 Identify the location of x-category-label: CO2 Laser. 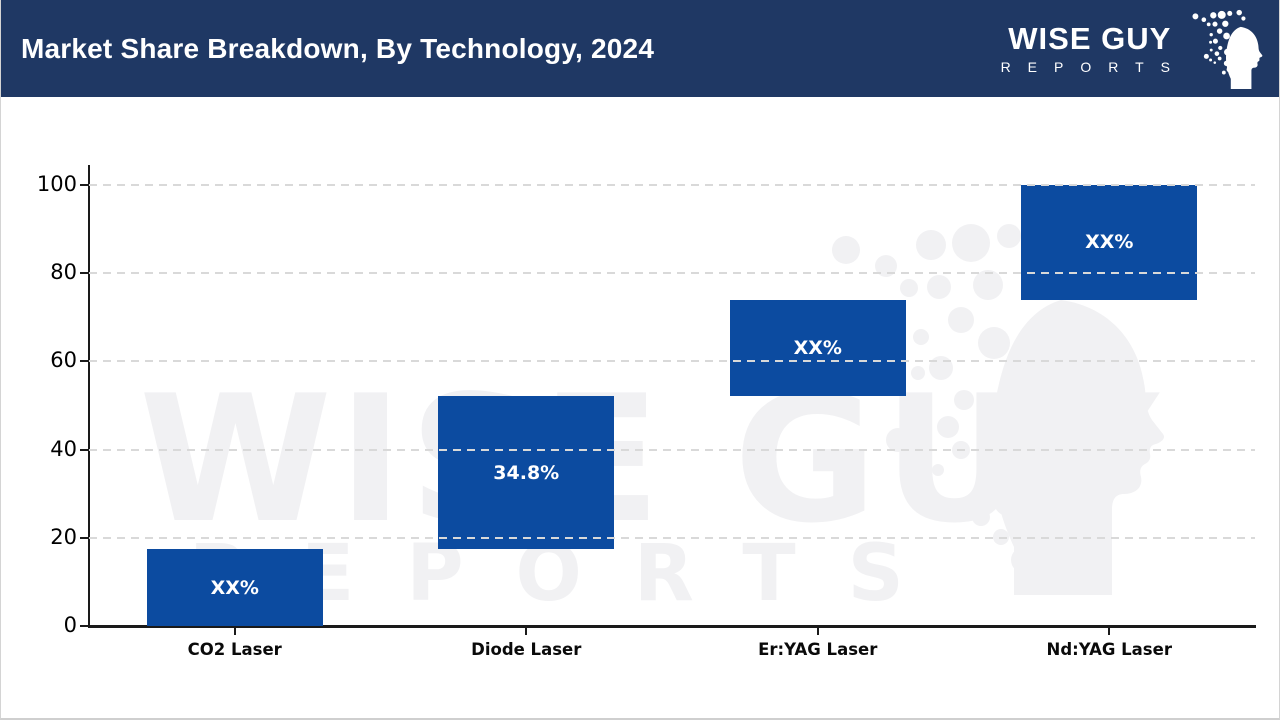
(234, 649).